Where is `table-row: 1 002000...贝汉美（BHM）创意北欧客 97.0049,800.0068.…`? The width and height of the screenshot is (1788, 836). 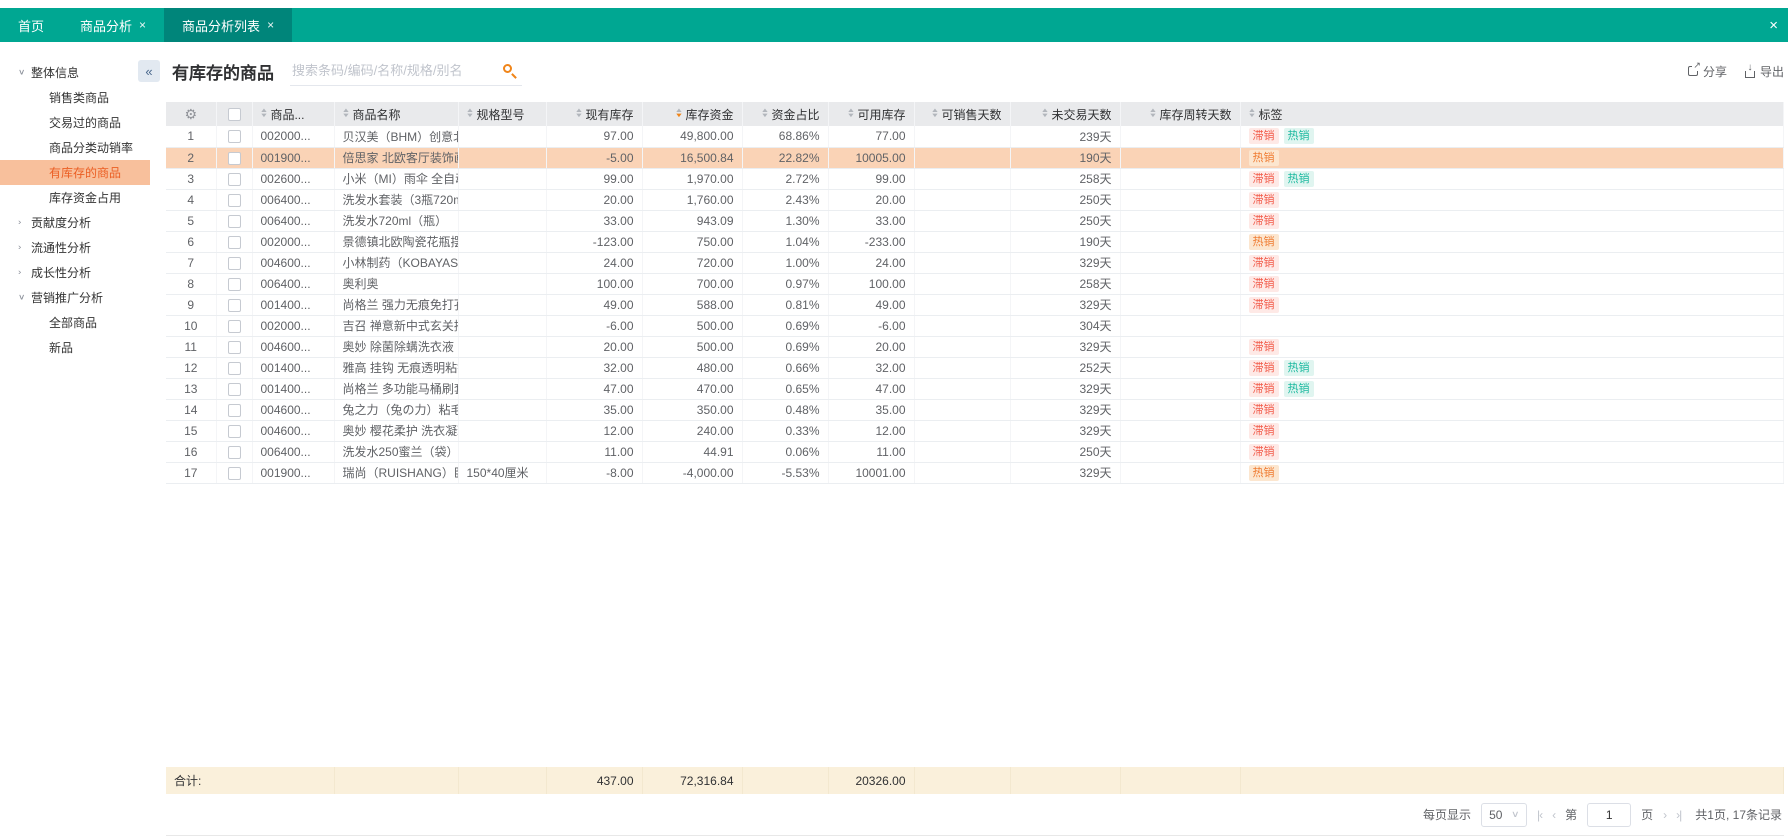 table-row: 1 002000...贝汉美（BHM）创意北欧客 97.0049,800.0068.… is located at coordinates (975, 137).